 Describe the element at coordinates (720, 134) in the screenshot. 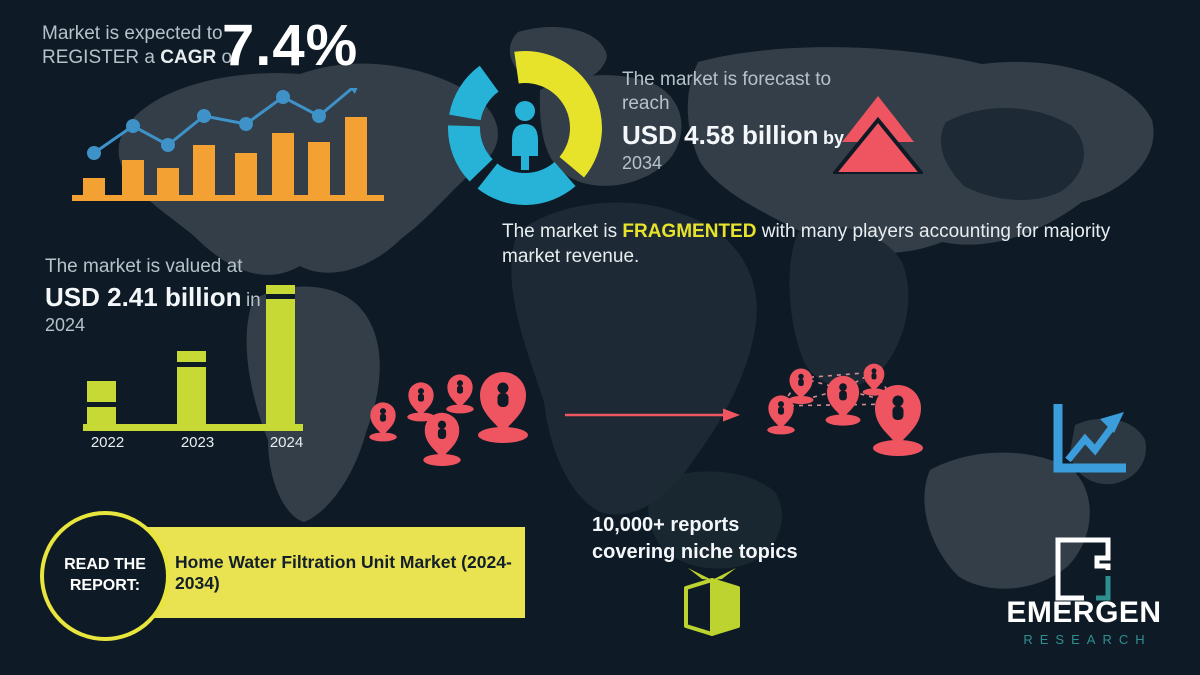

I see `forecast-value: USD 4.58 billion` at that location.